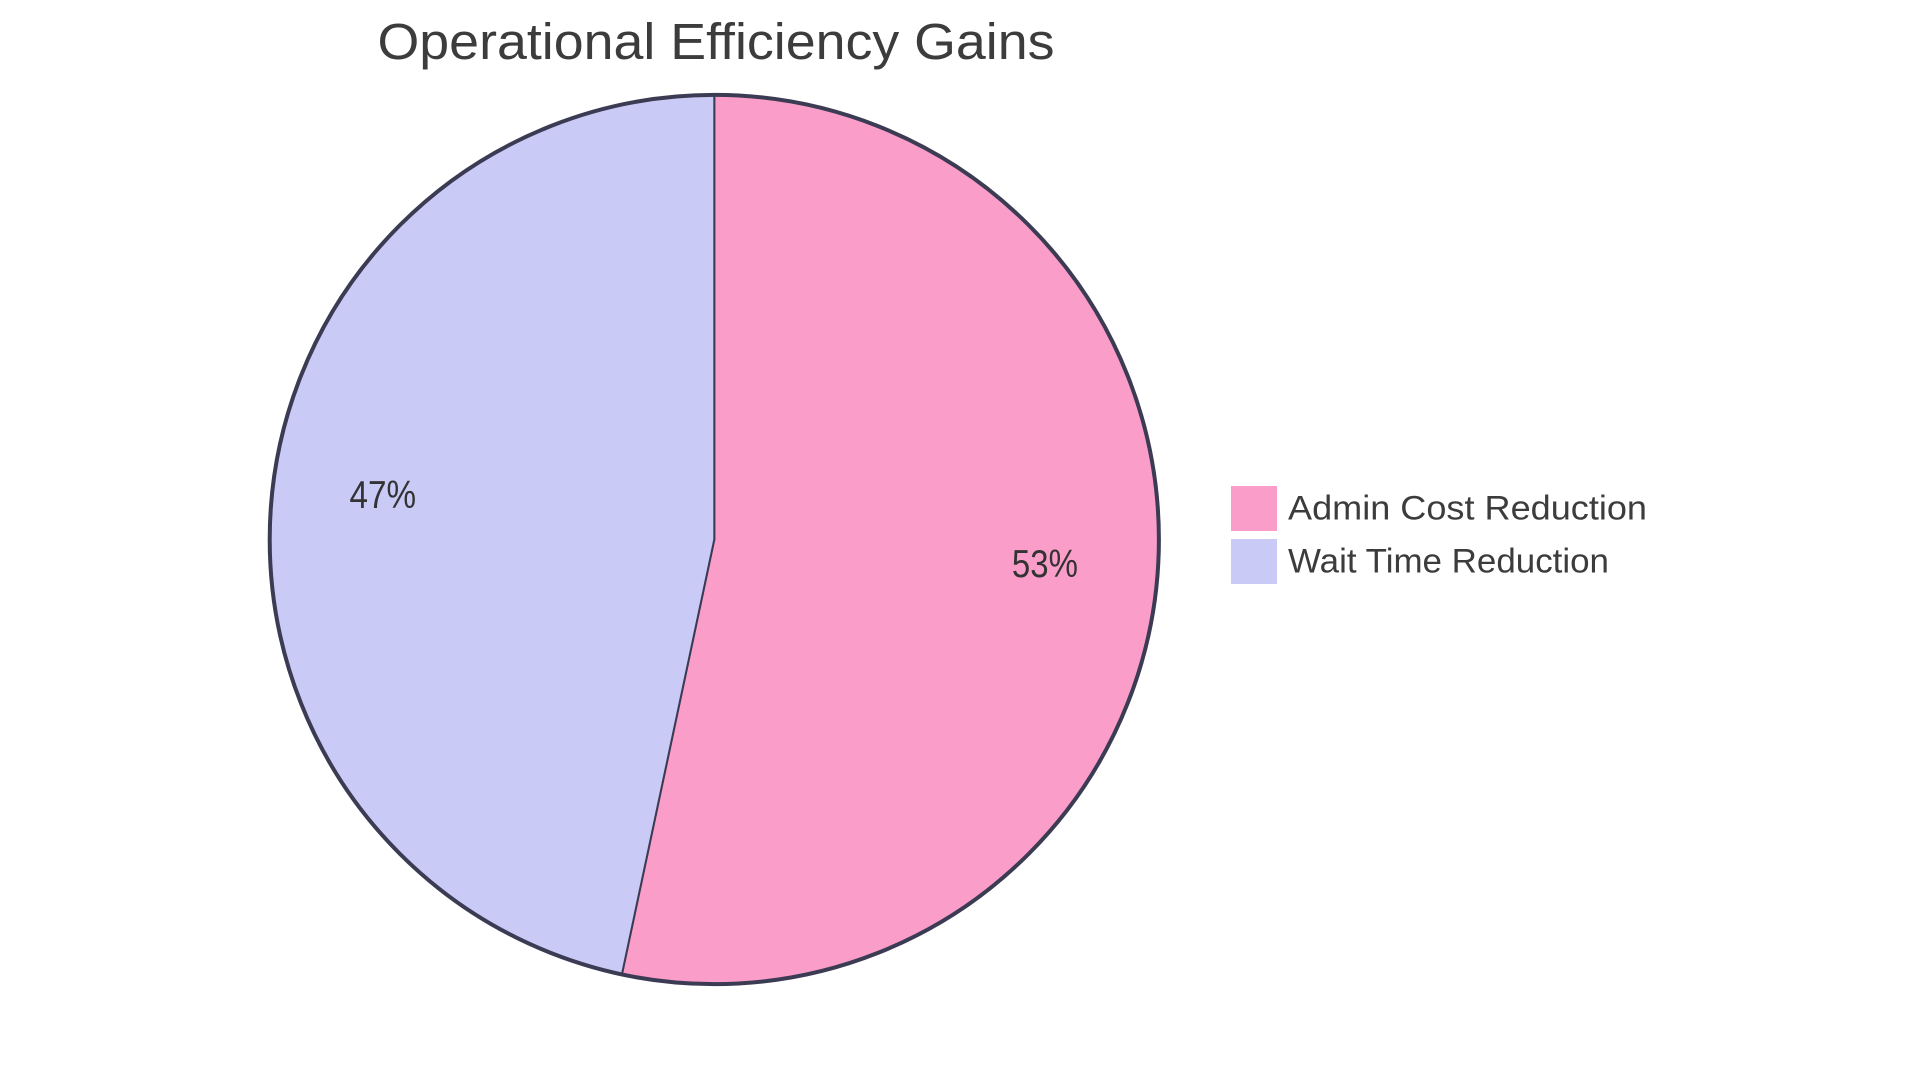 The height and width of the screenshot is (1083, 1920). Describe the element at coordinates (1467, 509) in the screenshot. I see `svg-text: Admin Cost Reduction` at that location.